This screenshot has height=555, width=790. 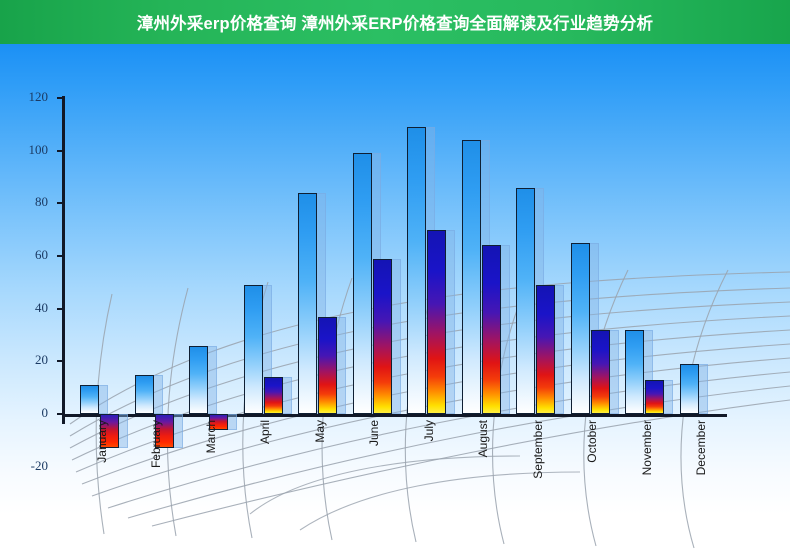 What do you see at coordinates (41, 202) in the screenshot?
I see `y-axis-tick-label: 80` at bounding box center [41, 202].